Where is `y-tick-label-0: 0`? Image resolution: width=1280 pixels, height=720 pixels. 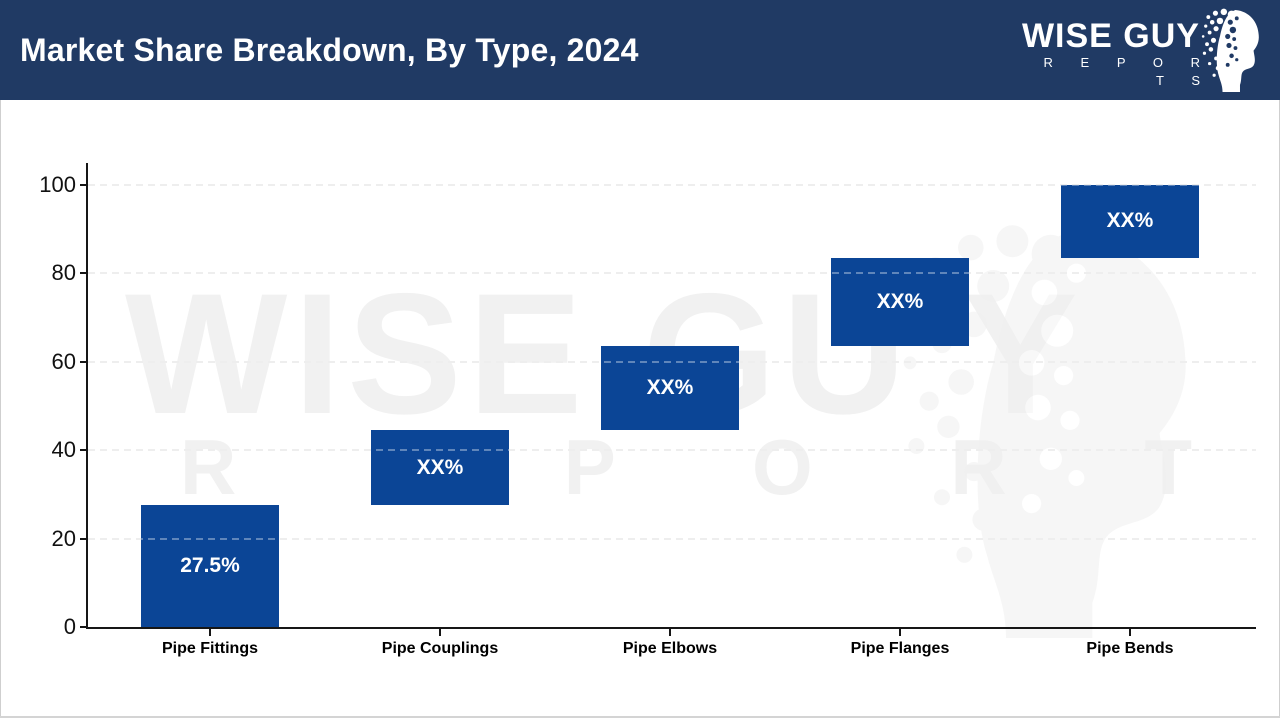 y-tick-label-0: 0 is located at coordinates (69, 626).